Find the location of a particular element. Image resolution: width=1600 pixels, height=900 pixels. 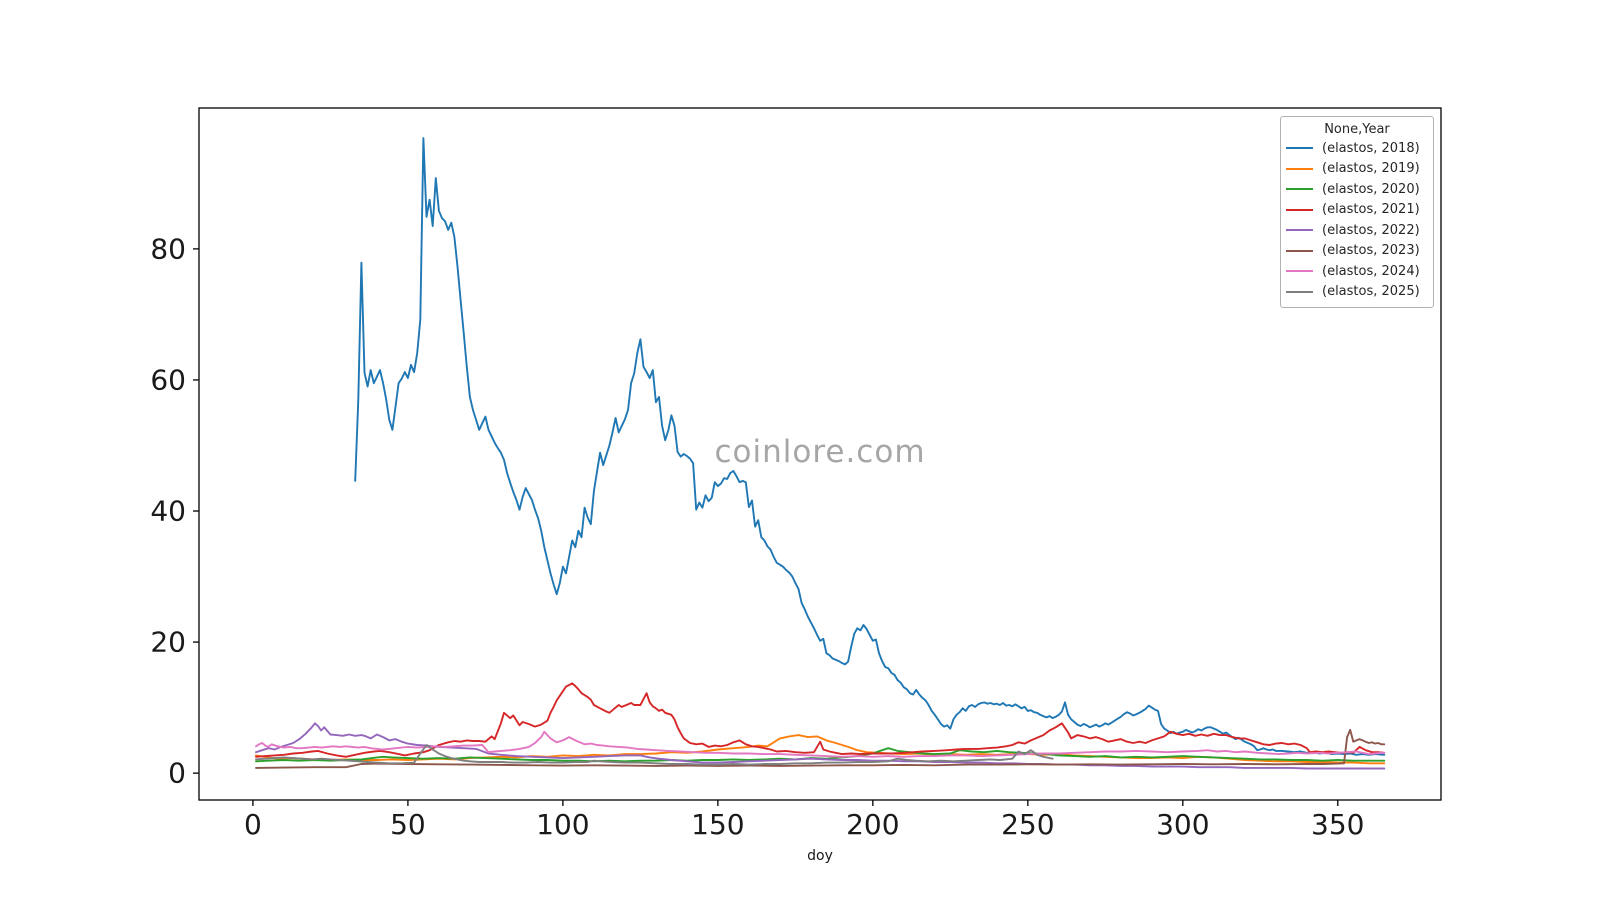

legend-label: (elastos, 2021) is located at coordinates (1371, 210).